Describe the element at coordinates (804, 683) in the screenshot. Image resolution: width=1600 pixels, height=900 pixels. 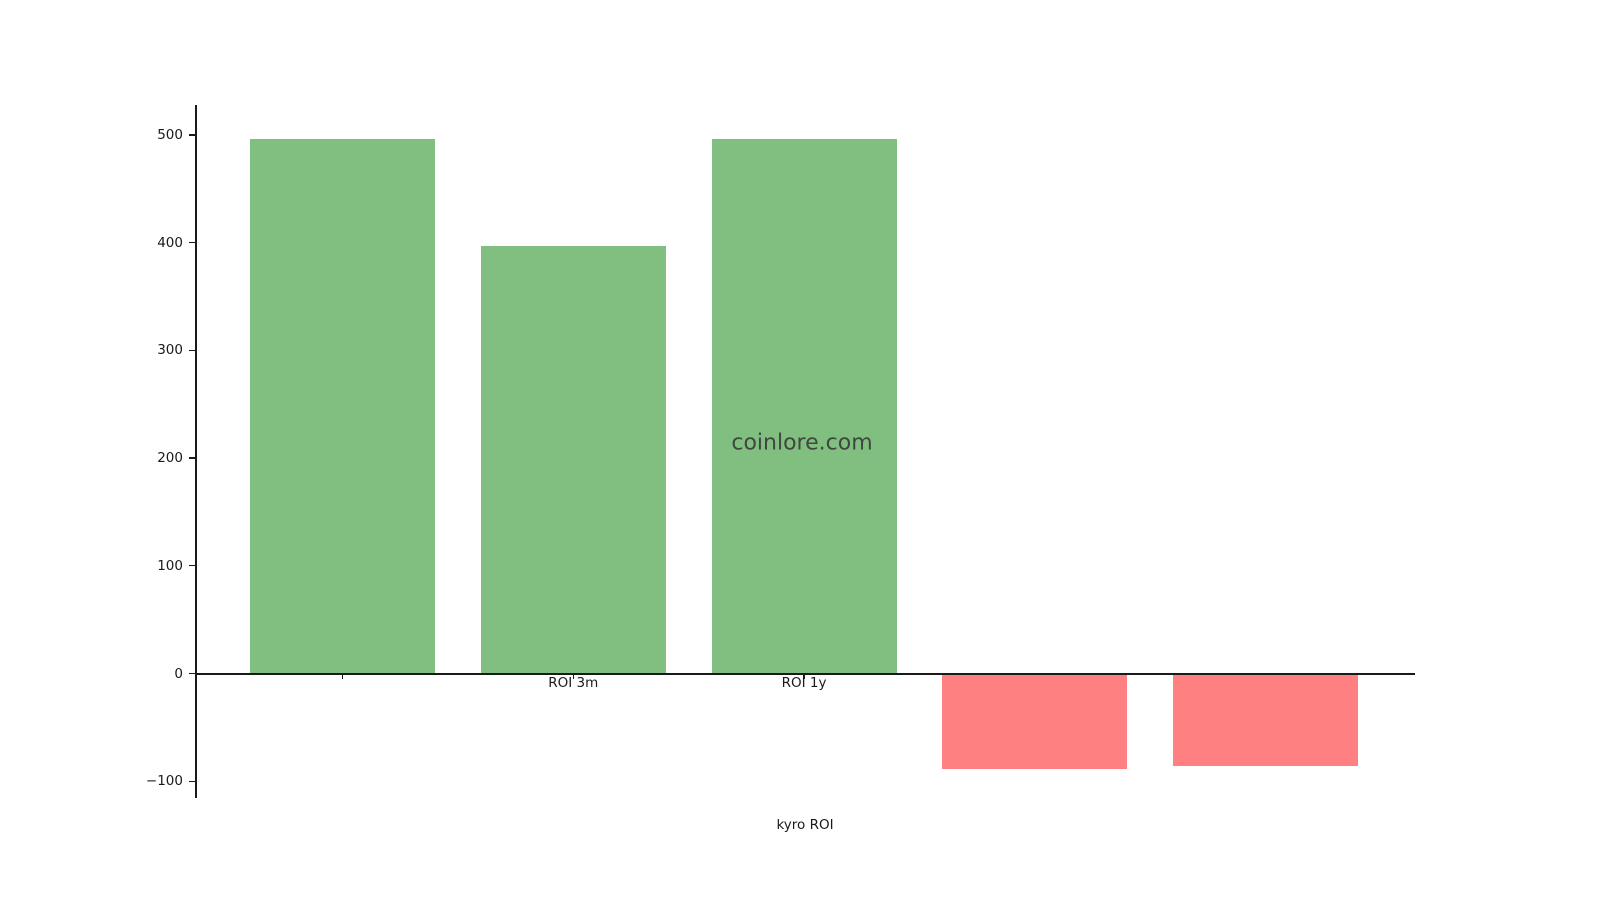
I see `x-tick-label-ROI 1y: ROI 1y` at that location.